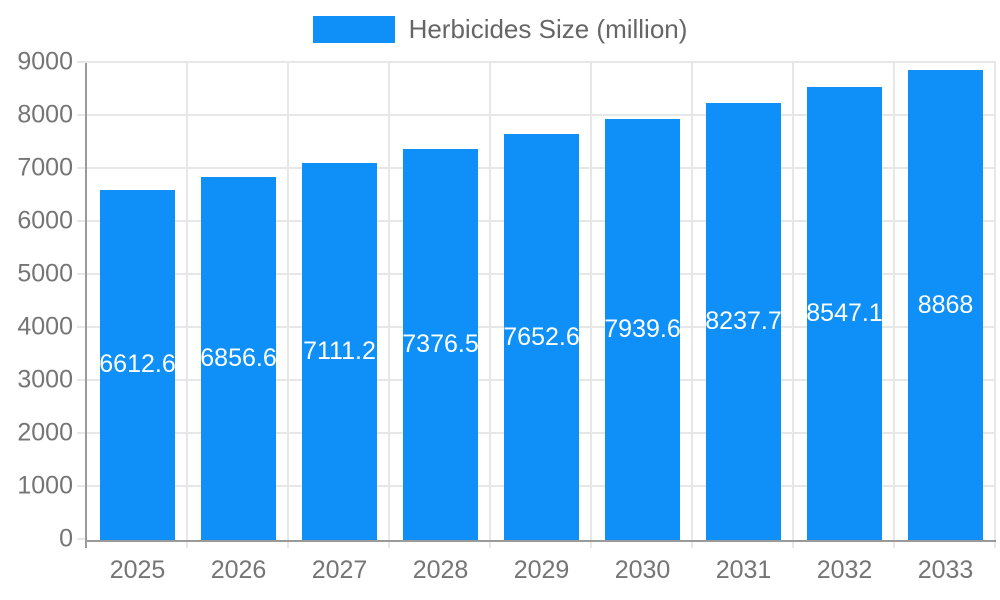  Describe the element at coordinates (137, 570) in the screenshot. I see `x-tick-label: 2025` at that location.